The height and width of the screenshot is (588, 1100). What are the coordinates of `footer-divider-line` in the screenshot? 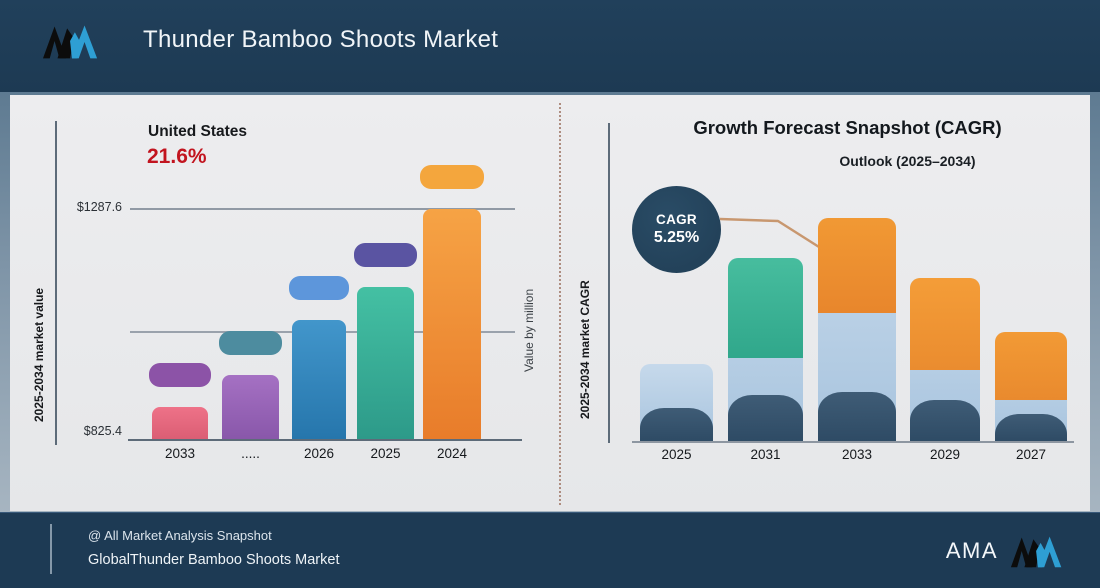 It's located at (51, 549).